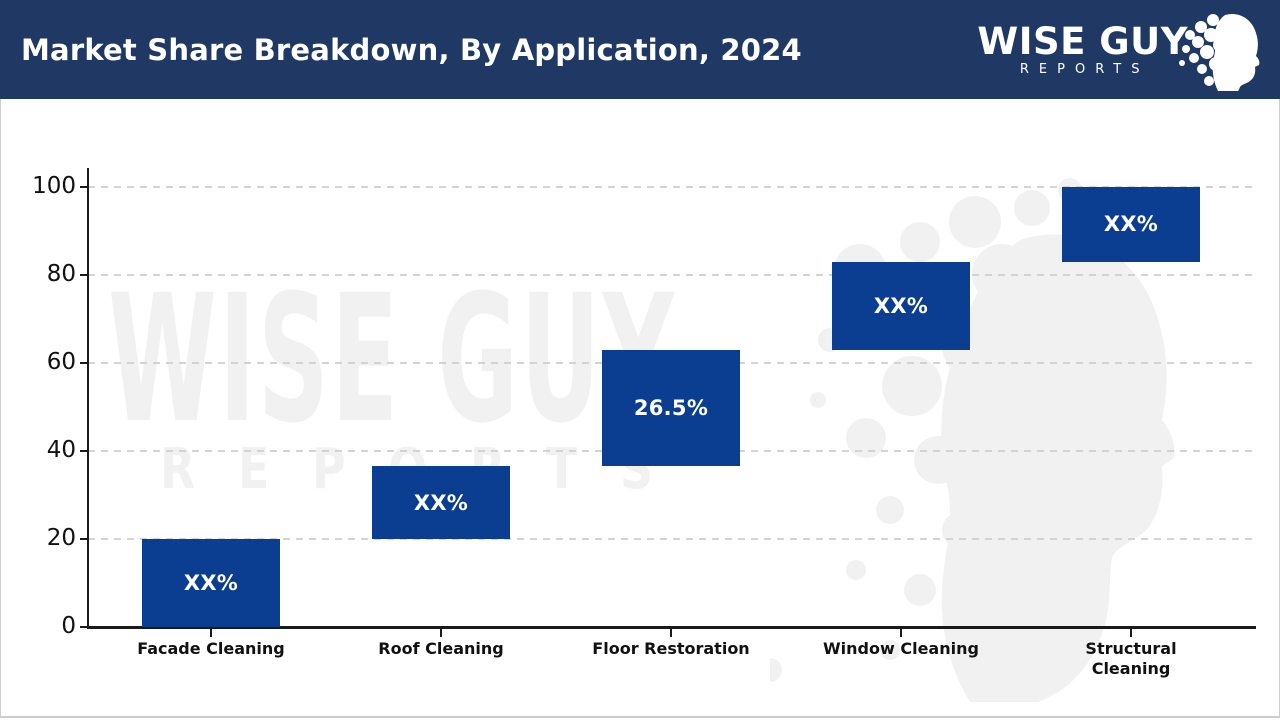  What do you see at coordinates (61, 538) in the screenshot?
I see `y-axis-tick-label: 20` at bounding box center [61, 538].